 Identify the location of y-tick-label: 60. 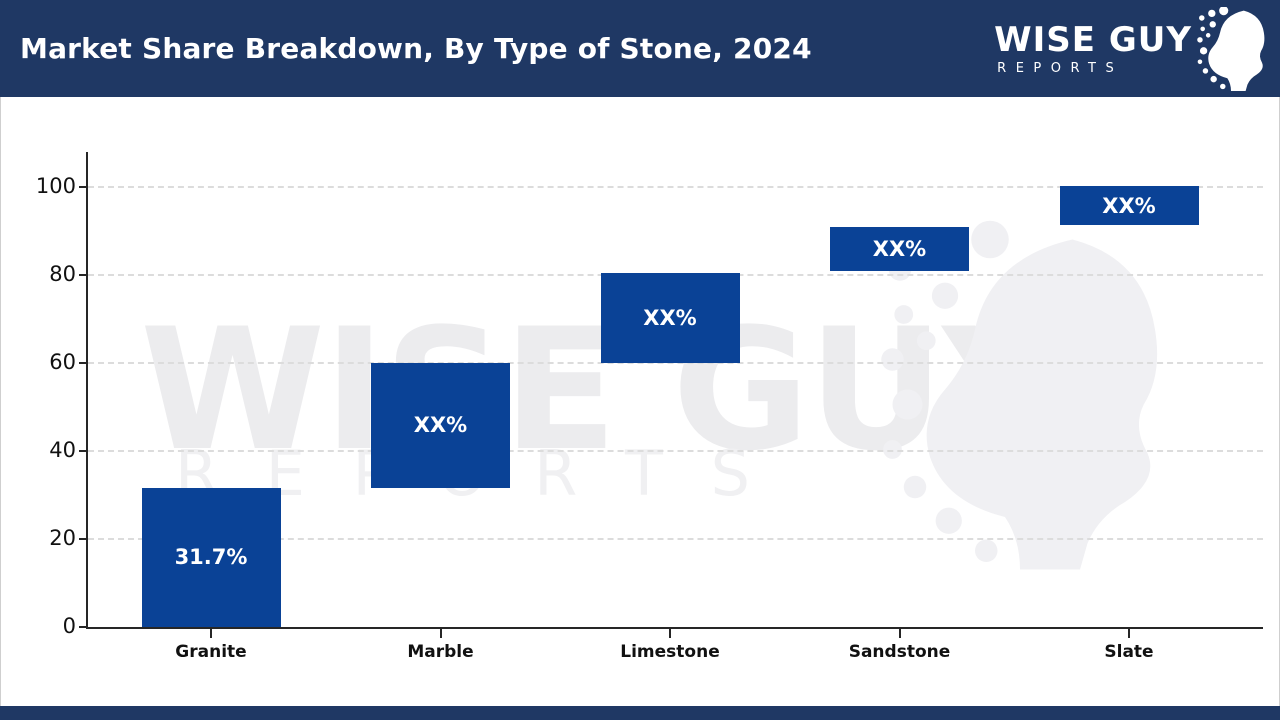
(62, 362).